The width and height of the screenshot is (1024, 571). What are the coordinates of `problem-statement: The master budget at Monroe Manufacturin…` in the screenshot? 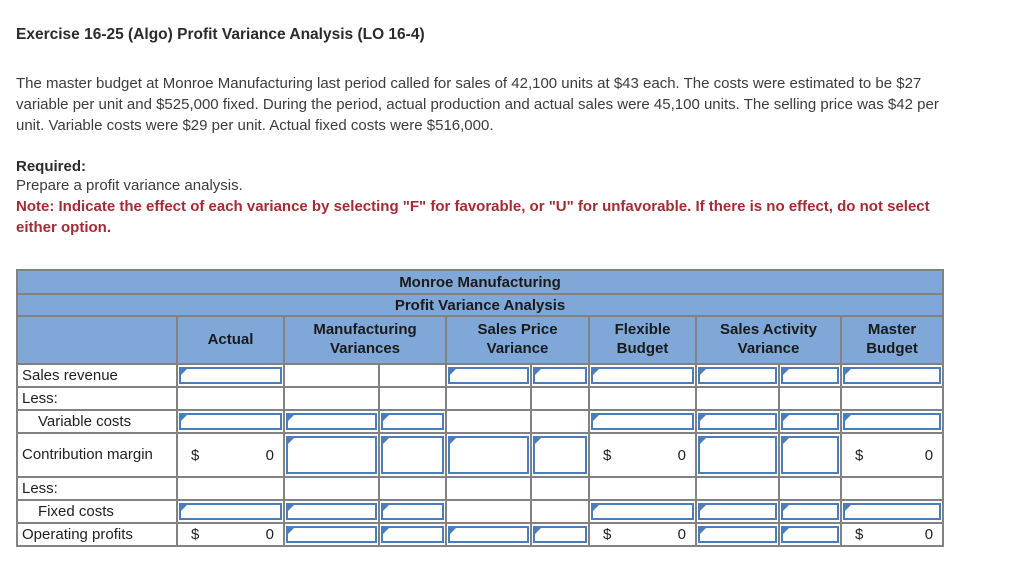 It's located at (477, 104).